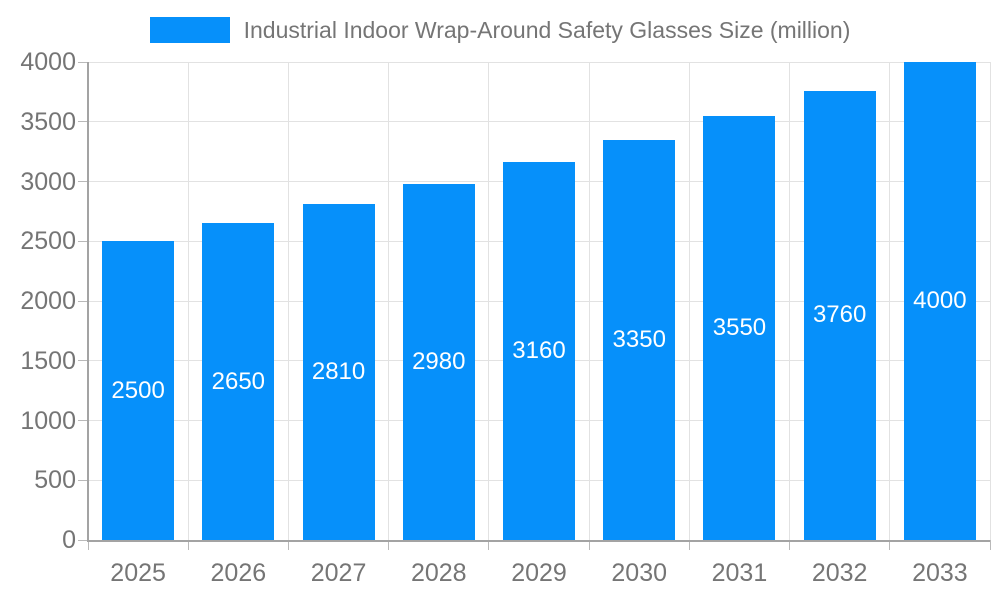  I want to click on y-axis-line, so click(88, 302).